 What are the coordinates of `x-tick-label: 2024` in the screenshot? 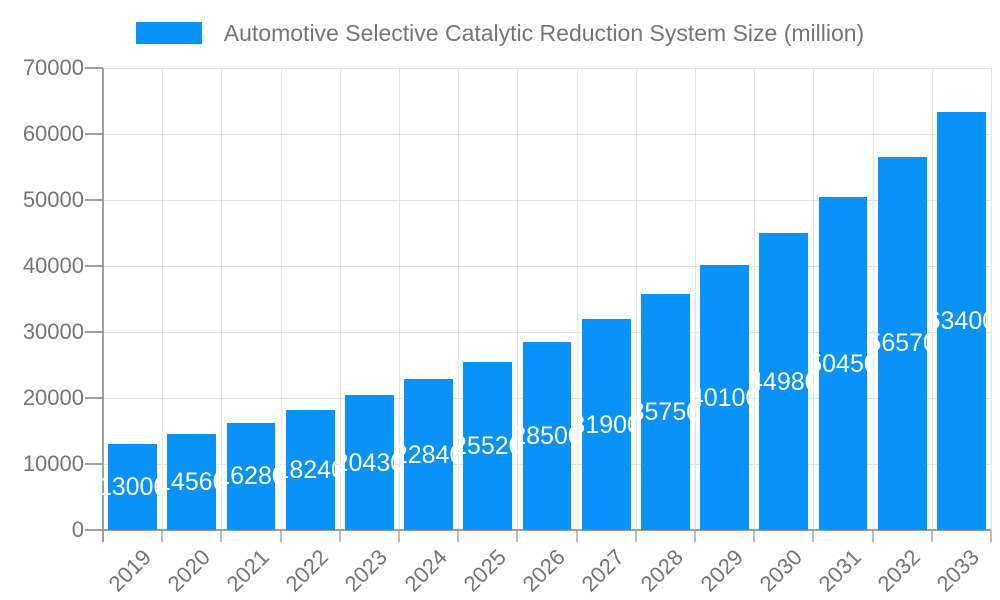 It's located at (425, 570).